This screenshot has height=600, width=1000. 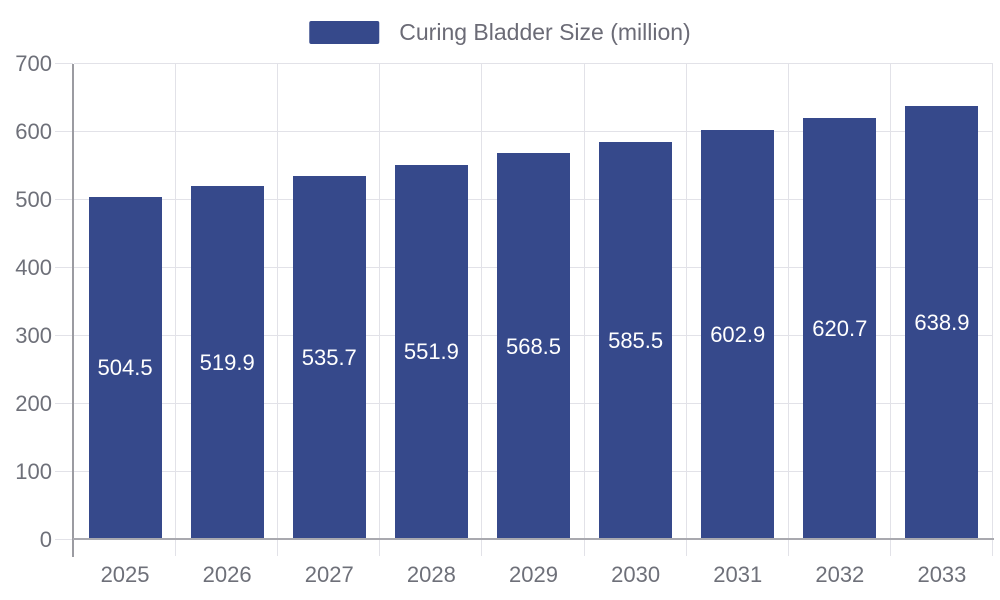 I want to click on x-tick-label: 2032, so click(x=840, y=574).